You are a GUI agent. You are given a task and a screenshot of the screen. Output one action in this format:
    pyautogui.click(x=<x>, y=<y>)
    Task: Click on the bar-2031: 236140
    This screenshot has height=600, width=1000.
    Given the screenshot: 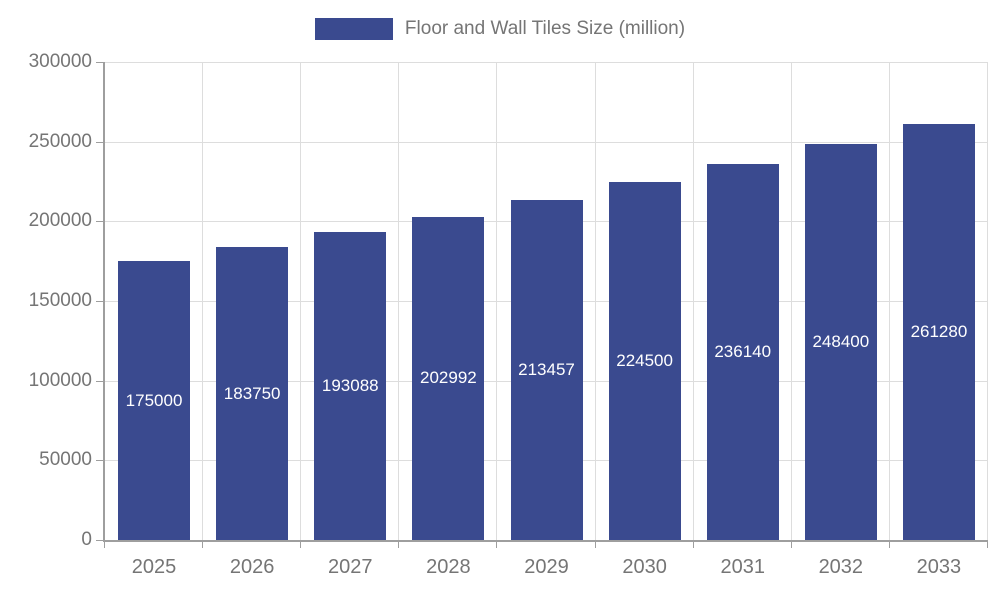 What is the action you would take?
    pyautogui.click(x=742, y=351)
    